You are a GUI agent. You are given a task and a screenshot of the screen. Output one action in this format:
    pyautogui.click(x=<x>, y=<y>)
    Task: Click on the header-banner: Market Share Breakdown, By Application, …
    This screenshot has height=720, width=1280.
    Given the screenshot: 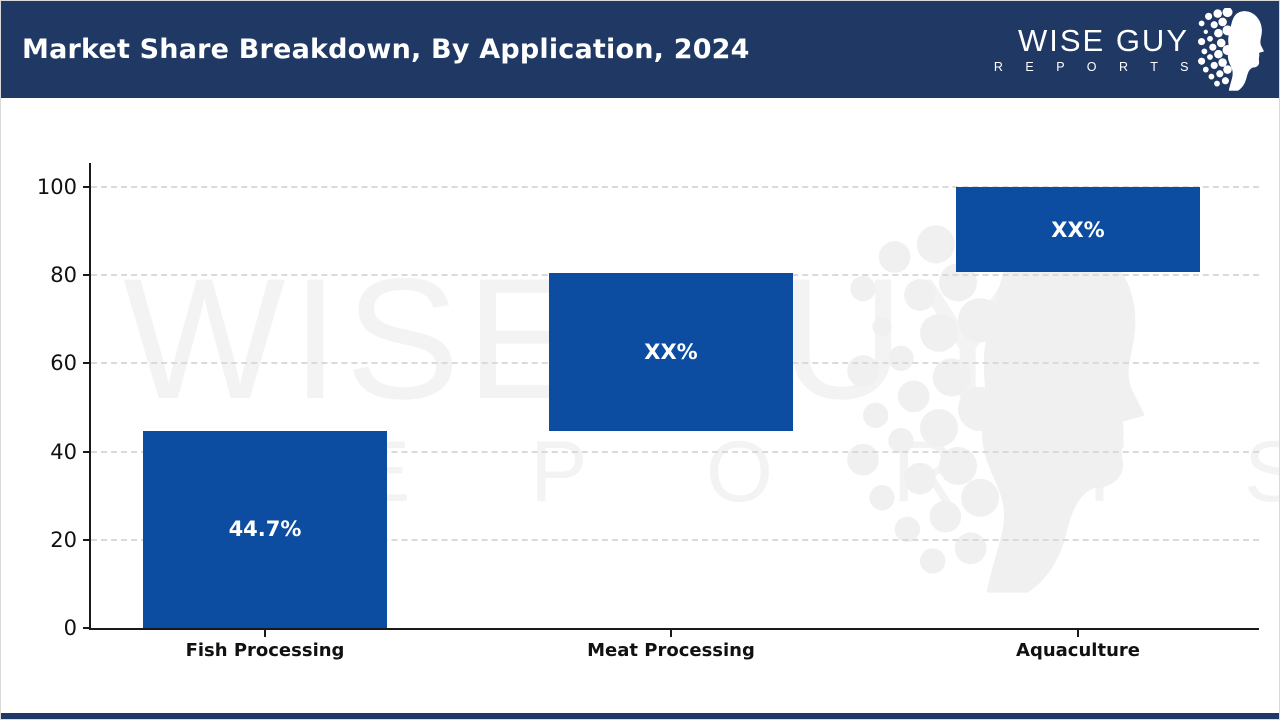 What is the action you would take?
    pyautogui.click(x=640, y=49)
    